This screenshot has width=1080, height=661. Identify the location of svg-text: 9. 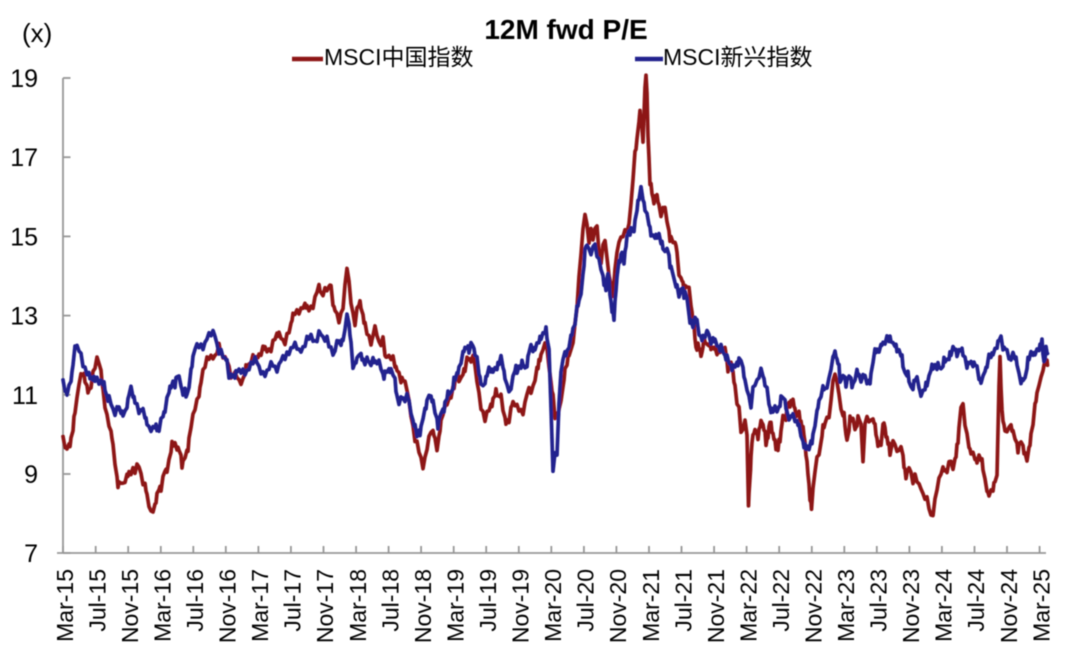
(31, 475).